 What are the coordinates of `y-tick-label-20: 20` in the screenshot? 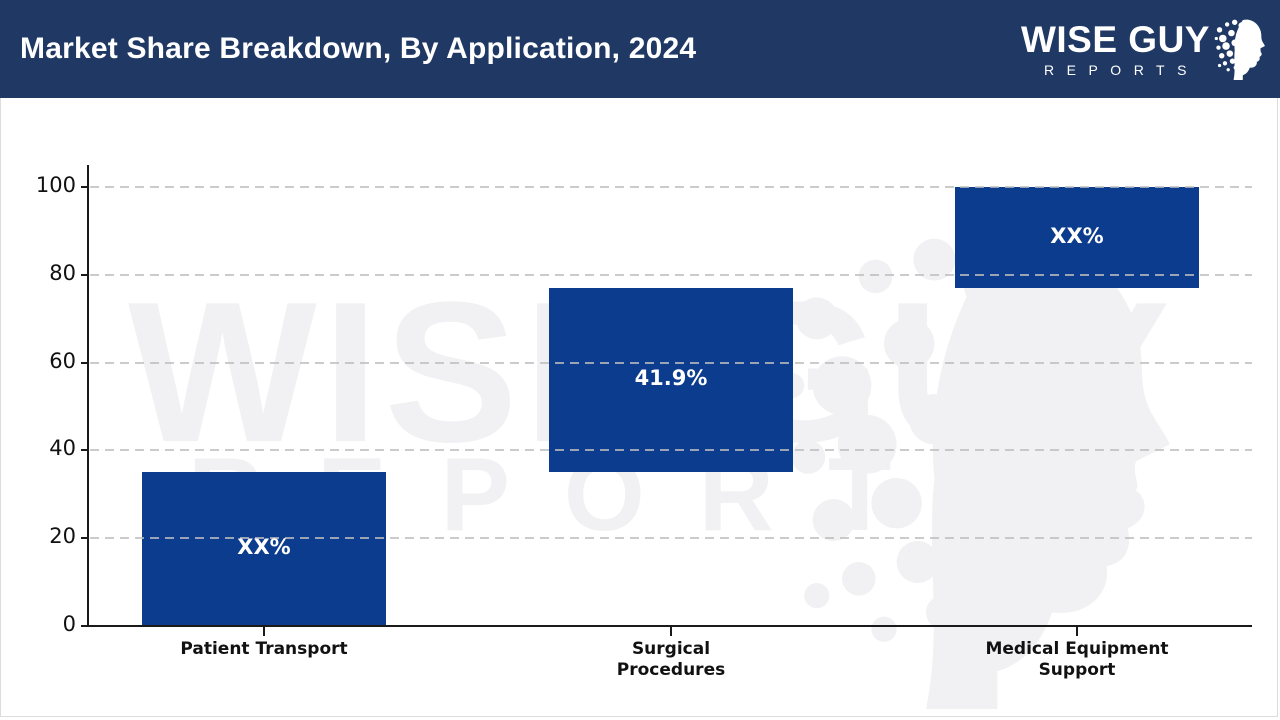 It's located at (62, 536).